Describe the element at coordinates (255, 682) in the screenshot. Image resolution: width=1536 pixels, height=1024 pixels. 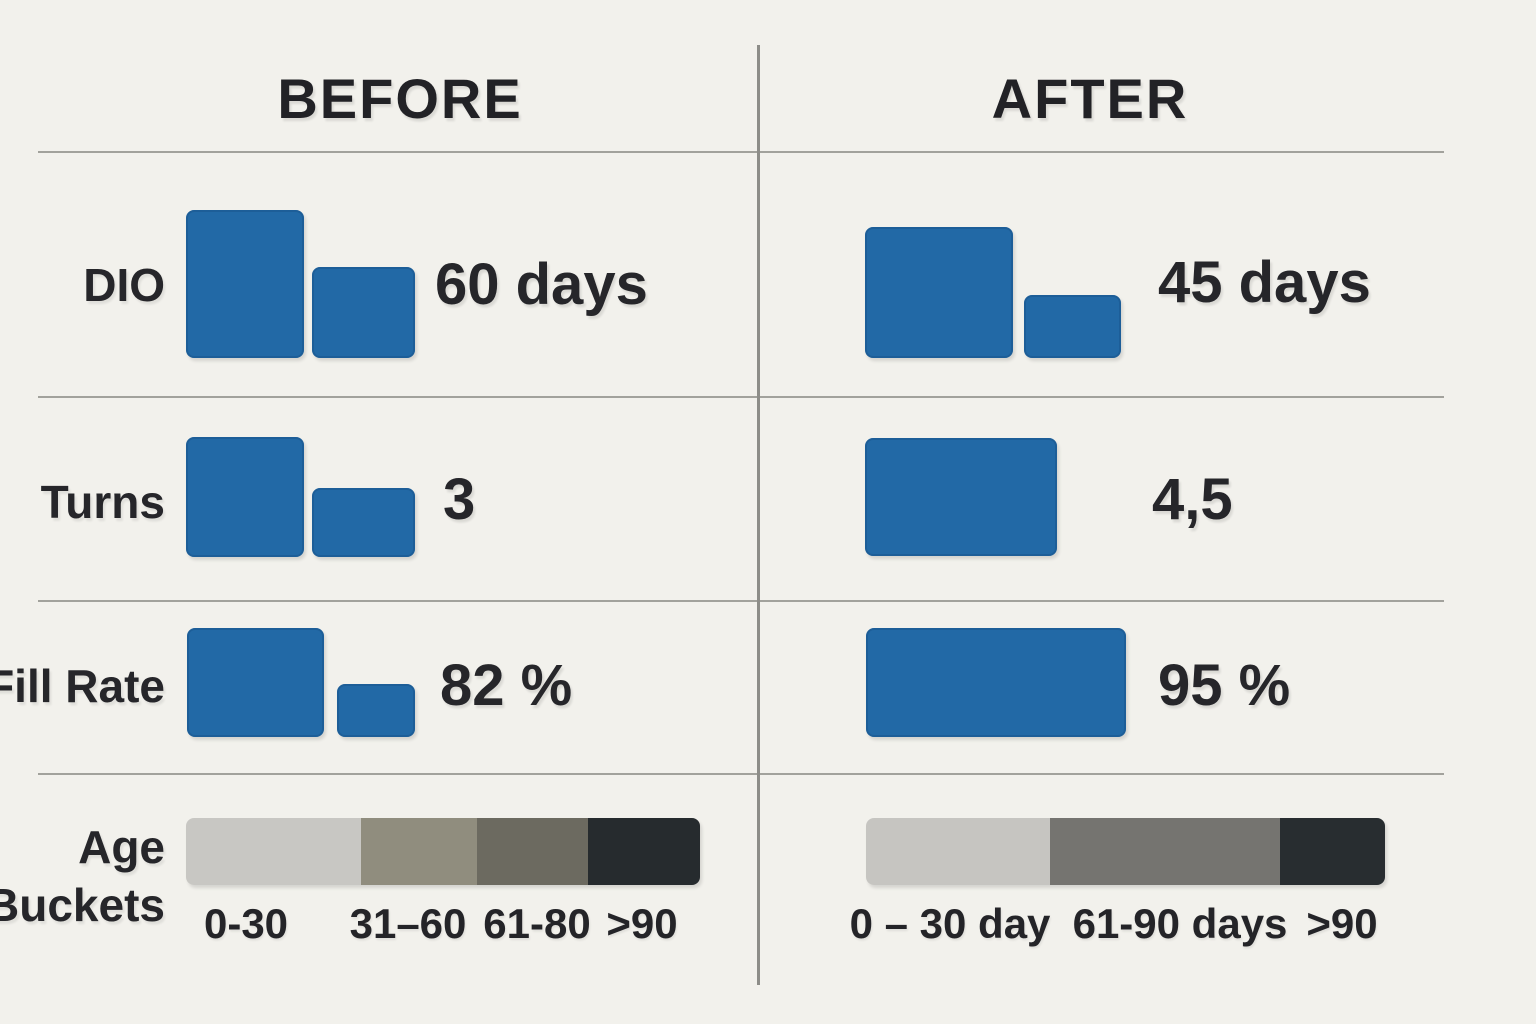
I see `fill-rate-before-bar-tall` at that location.